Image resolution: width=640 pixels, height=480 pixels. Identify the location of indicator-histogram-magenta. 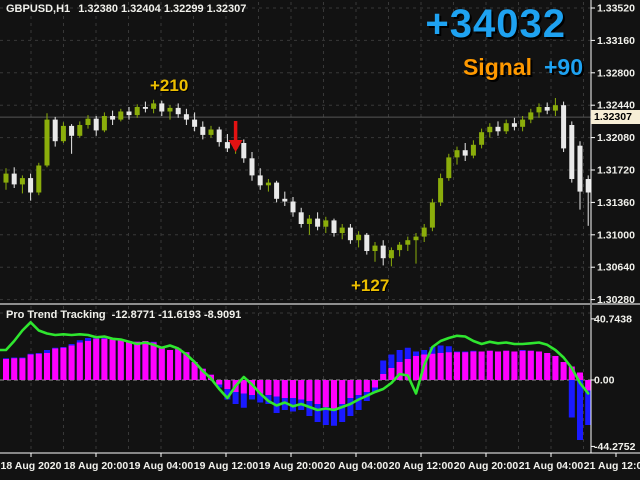
(297, 374).